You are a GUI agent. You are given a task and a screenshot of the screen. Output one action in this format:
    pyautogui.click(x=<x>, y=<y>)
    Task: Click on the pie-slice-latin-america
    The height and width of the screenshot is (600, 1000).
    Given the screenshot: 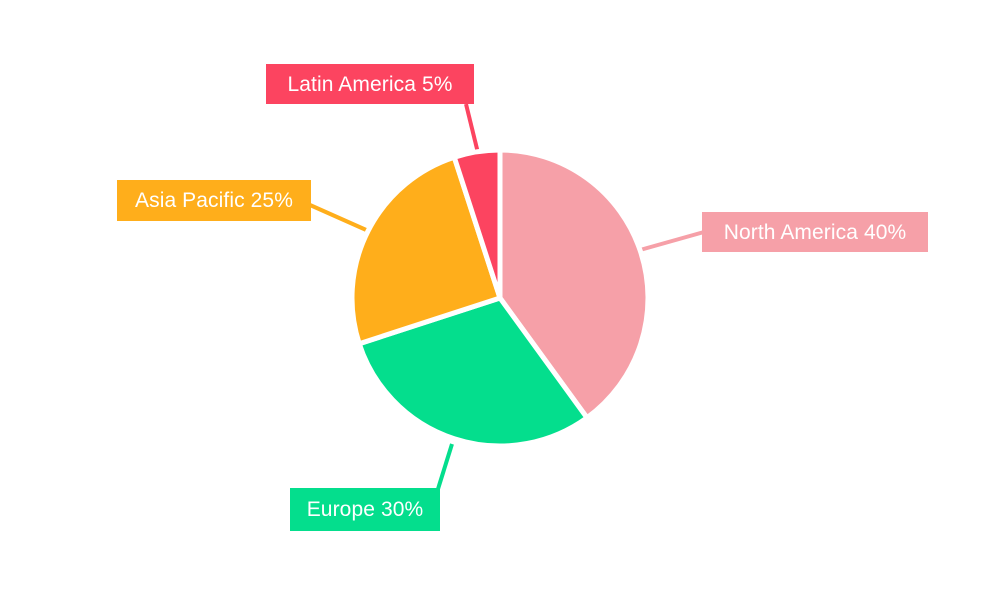 What is the action you would take?
    pyautogui.click(x=477, y=224)
    